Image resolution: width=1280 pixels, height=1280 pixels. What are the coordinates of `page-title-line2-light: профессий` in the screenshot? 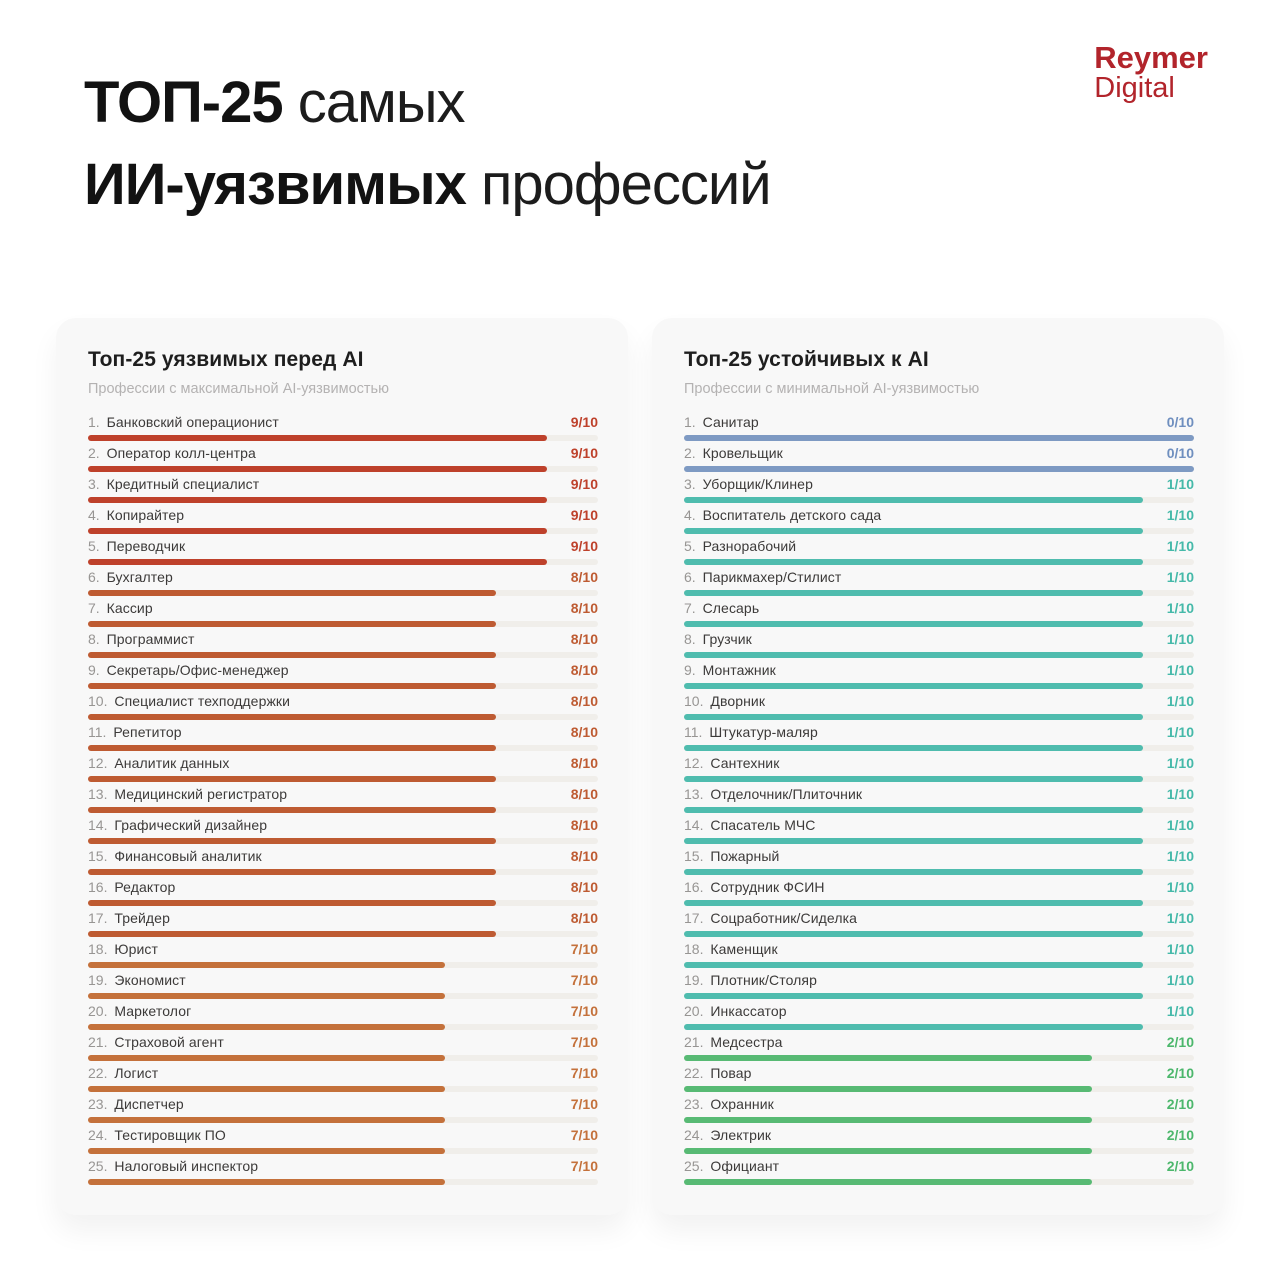 It's located at (618, 184).